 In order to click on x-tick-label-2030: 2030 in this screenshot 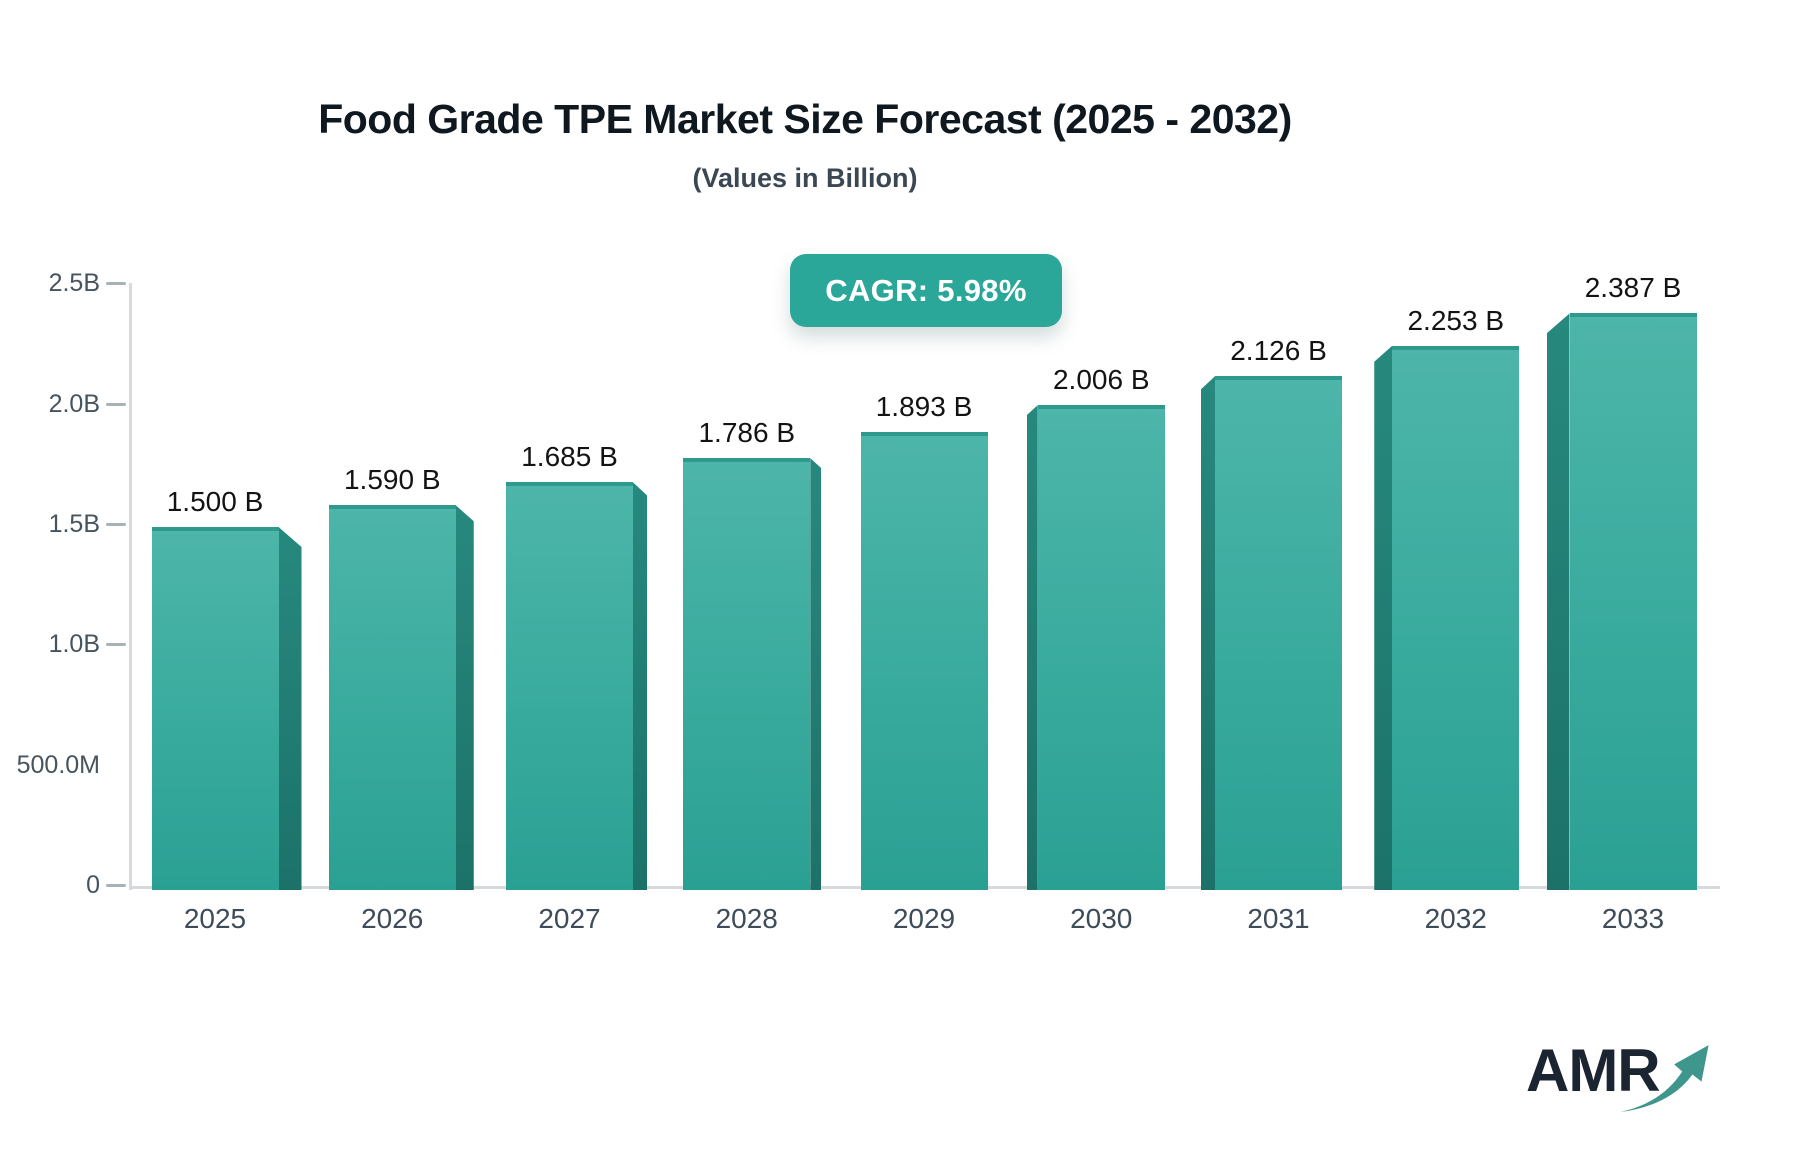, I will do `click(1101, 918)`.